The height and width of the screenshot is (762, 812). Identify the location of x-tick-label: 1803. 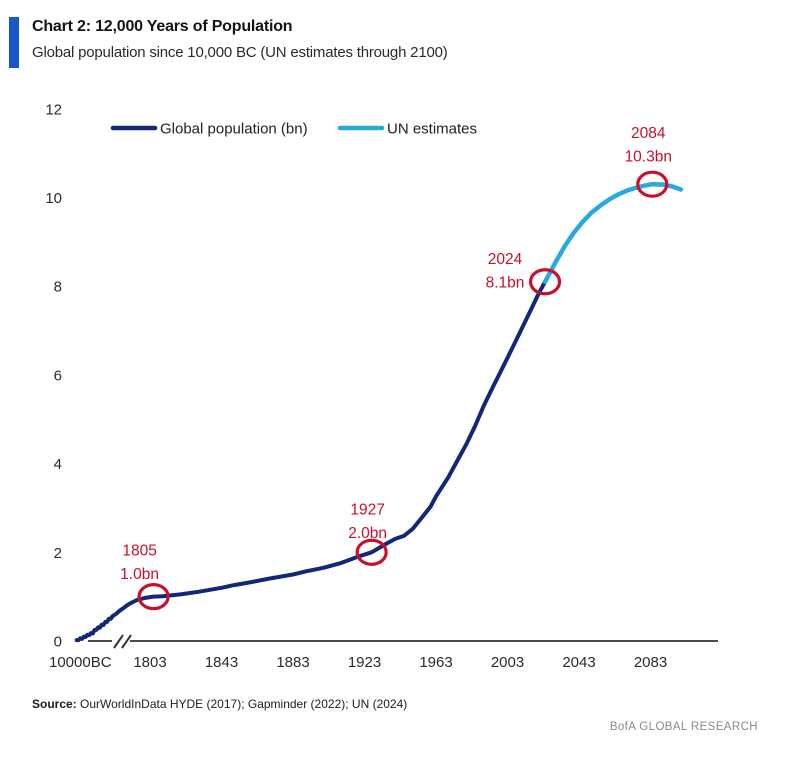
(149, 662).